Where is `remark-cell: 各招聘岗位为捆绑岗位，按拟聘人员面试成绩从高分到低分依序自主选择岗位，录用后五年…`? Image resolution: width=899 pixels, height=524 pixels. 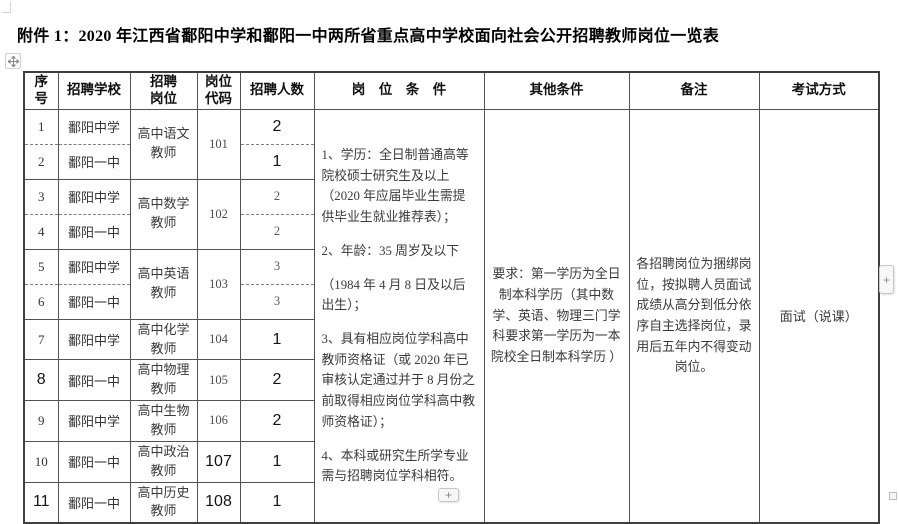 remark-cell: 各招聘岗位为捆绑岗位，按拟聘人员面试成绩从高分到低分依序自主选择岗位，录用后五年… is located at coordinates (694, 316).